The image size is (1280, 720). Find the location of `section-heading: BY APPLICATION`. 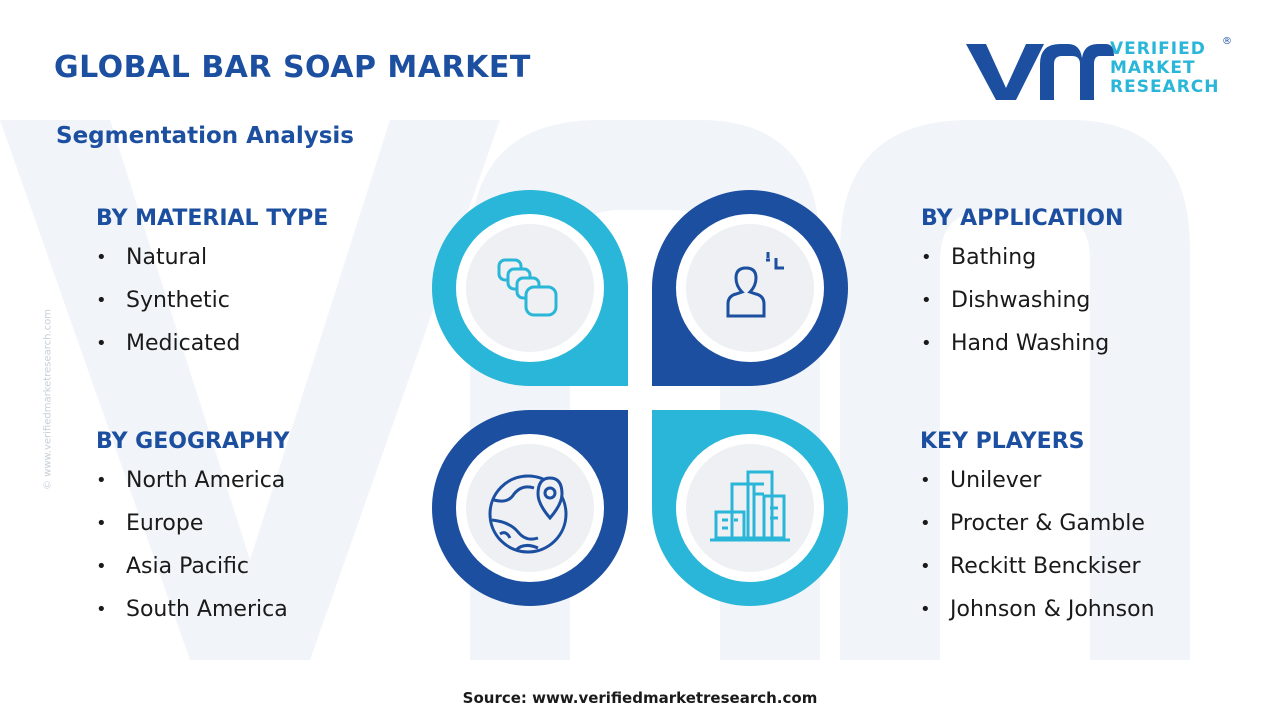

section-heading: BY APPLICATION is located at coordinates (1022, 218).